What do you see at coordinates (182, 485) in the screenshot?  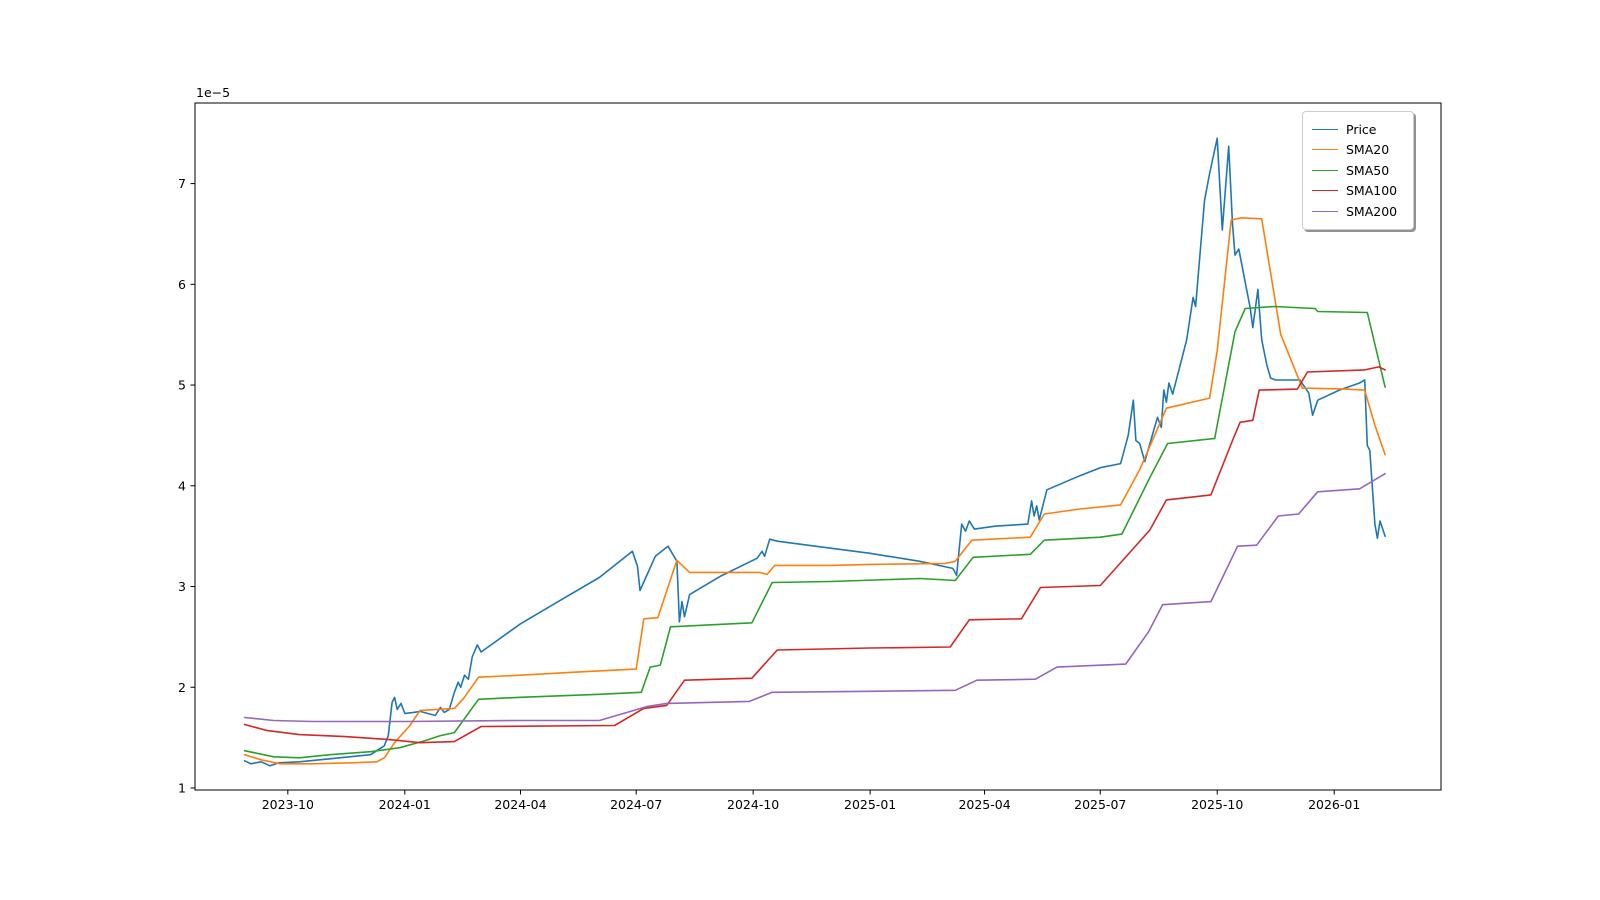 I see `y-tick-label: 4` at bounding box center [182, 485].